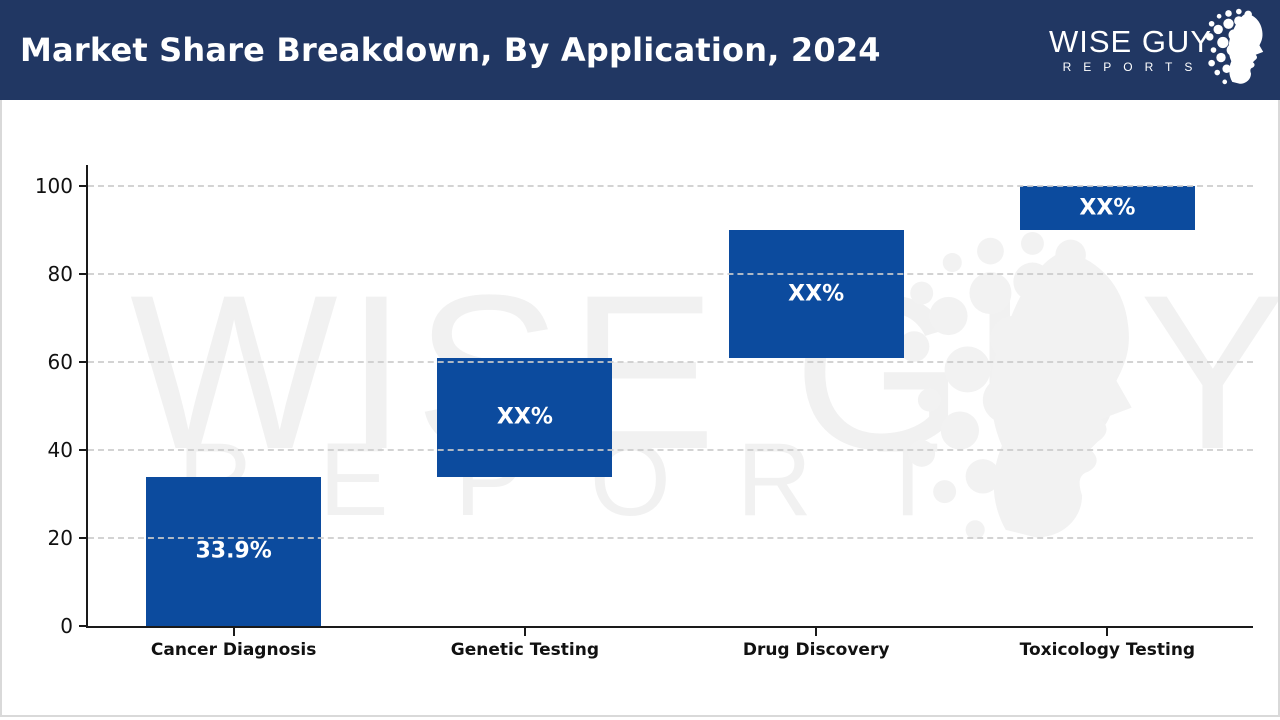  I want to click on x-axis, so click(669, 627).